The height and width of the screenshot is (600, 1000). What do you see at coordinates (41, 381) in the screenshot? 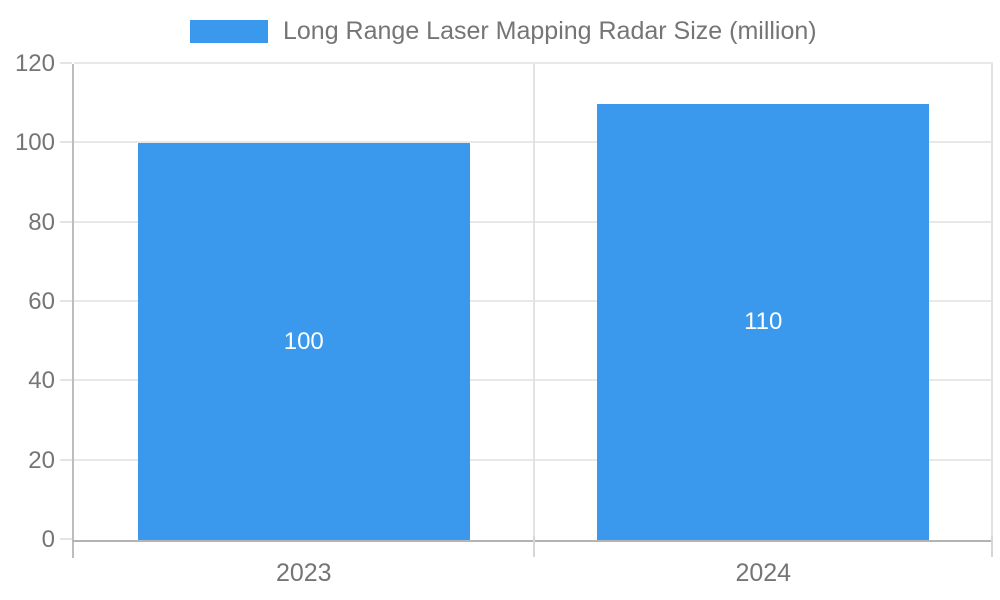
I see `y-tick-label: 40` at bounding box center [41, 381].